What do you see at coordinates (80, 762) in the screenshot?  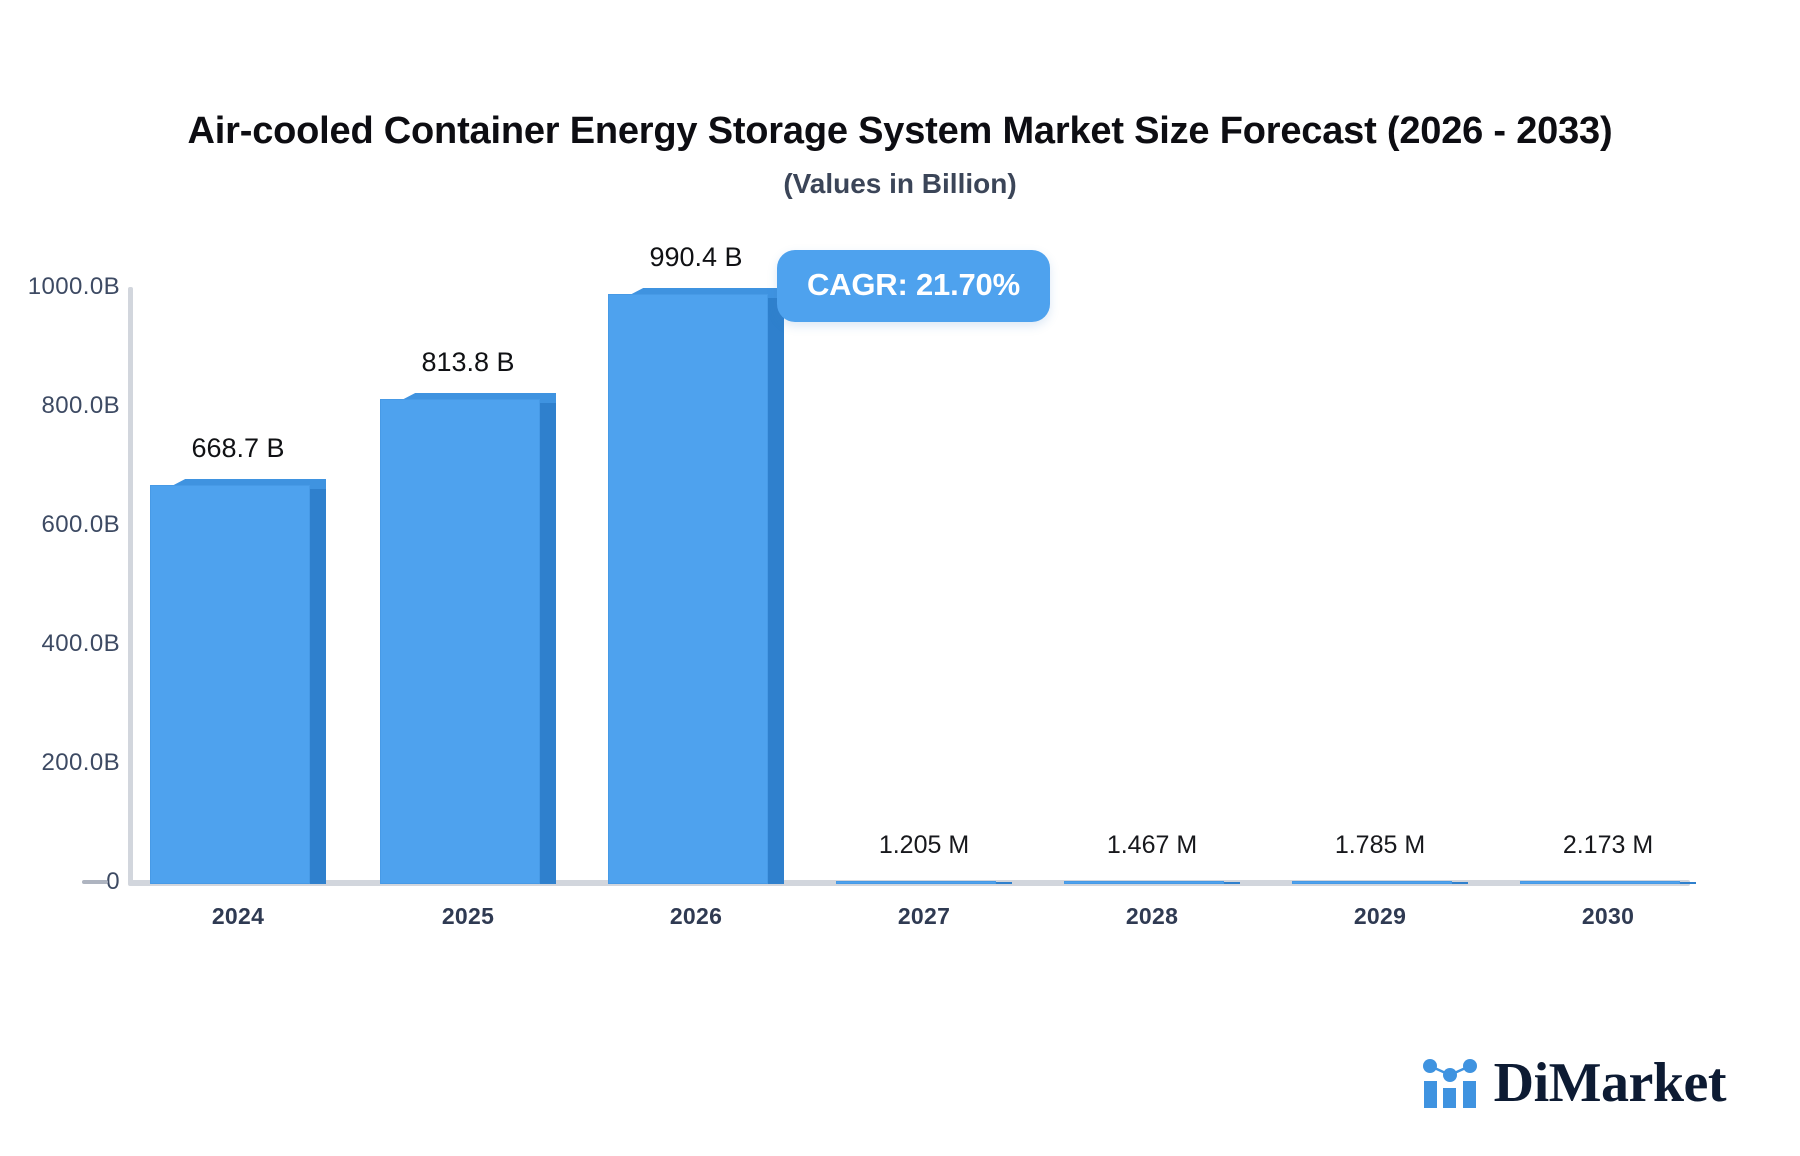 I see `y-tick-label-200: 200.0B` at bounding box center [80, 762].